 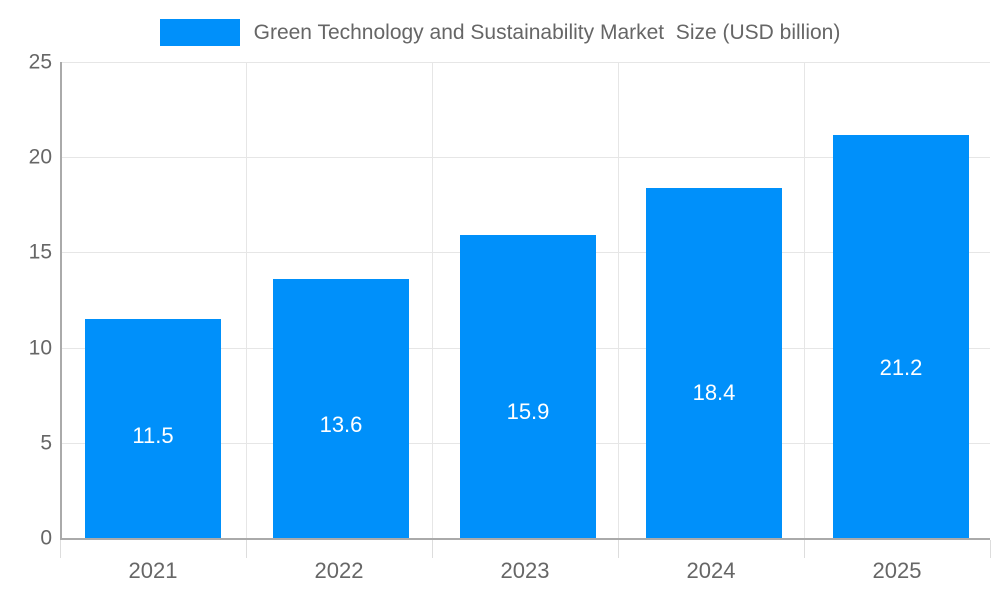 What do you see at coordinates (711, 570) in the screenshot?
I see `x-tick-label-2024: 2024` at bounding box center [711, 570].